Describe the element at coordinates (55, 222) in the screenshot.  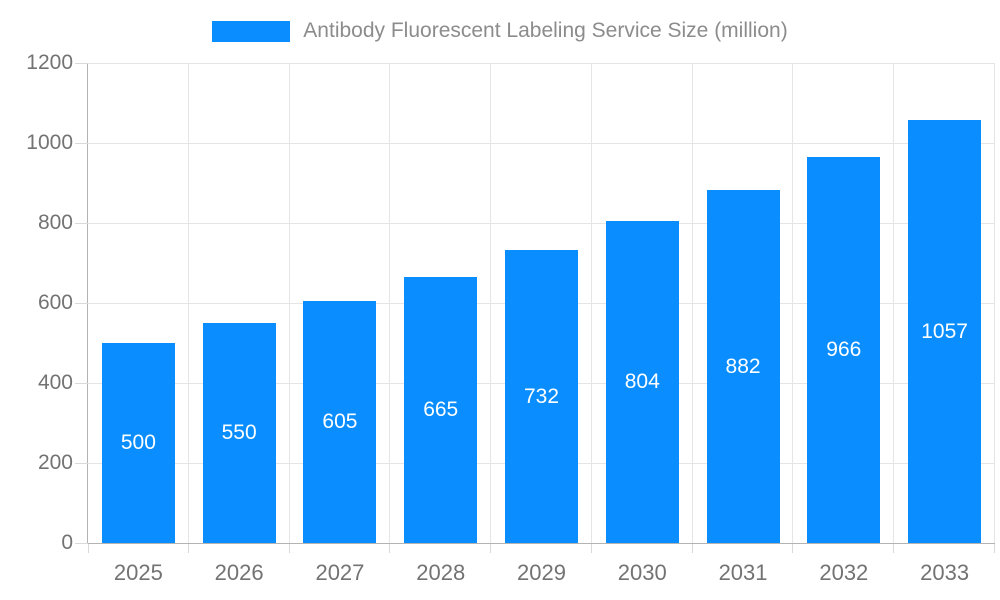
I see `y-axis-tick-label: 800` at that location.